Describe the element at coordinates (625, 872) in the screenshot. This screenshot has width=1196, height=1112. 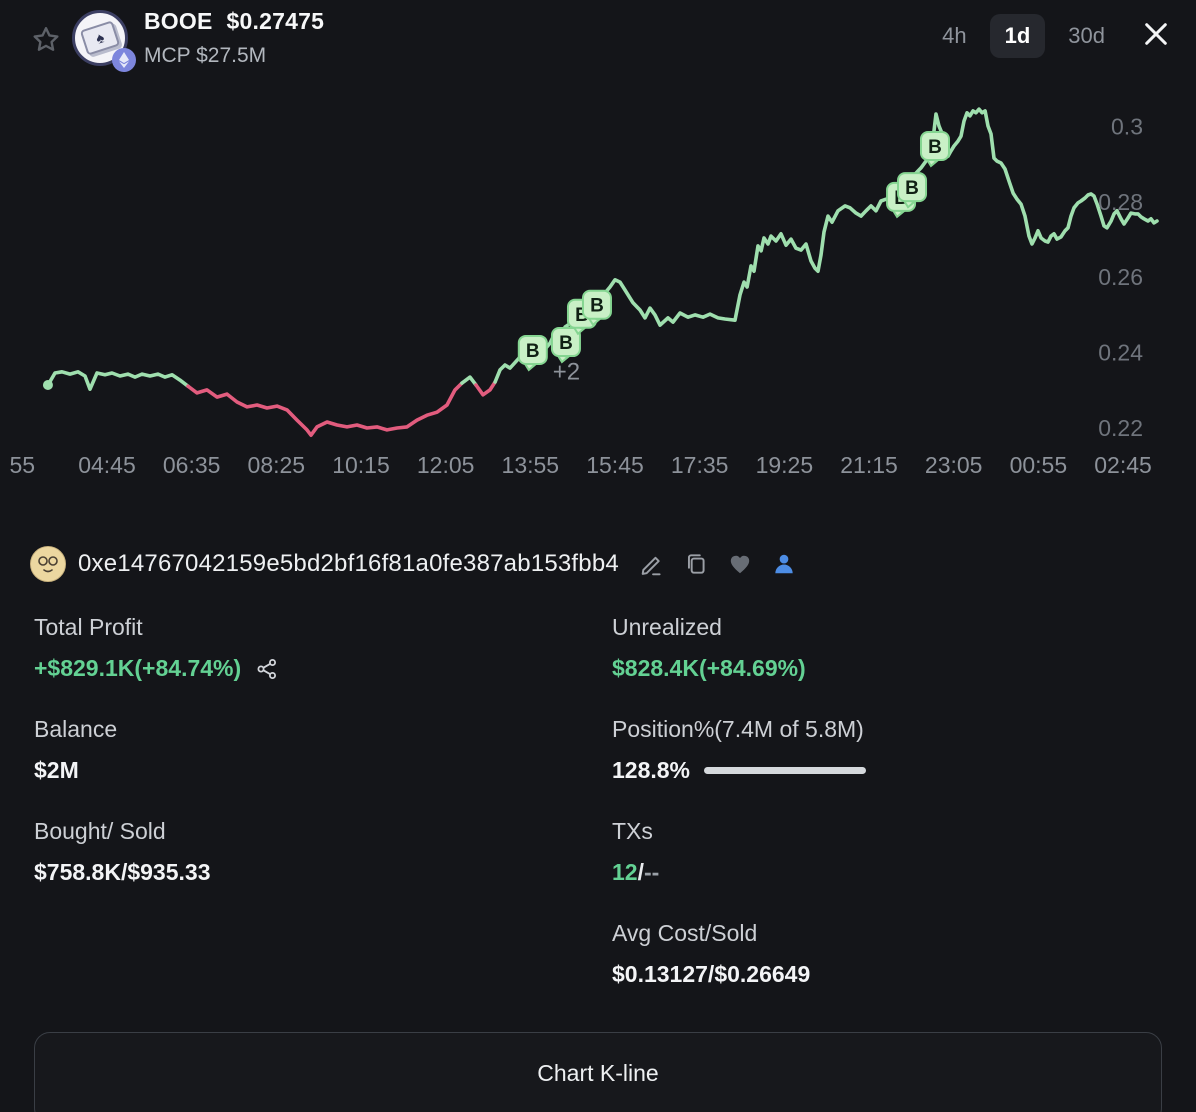
I see `txs-buy-count: 12` at that location.